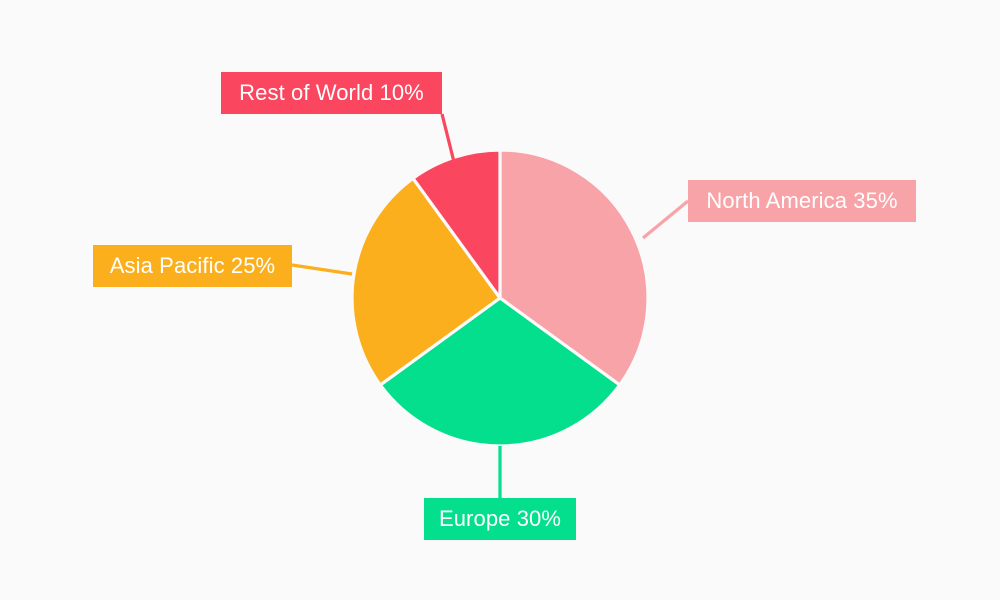 This screenshot has width=1000, height=600. I want to click on pie-slice-asia-pacific, so click(426, 281).